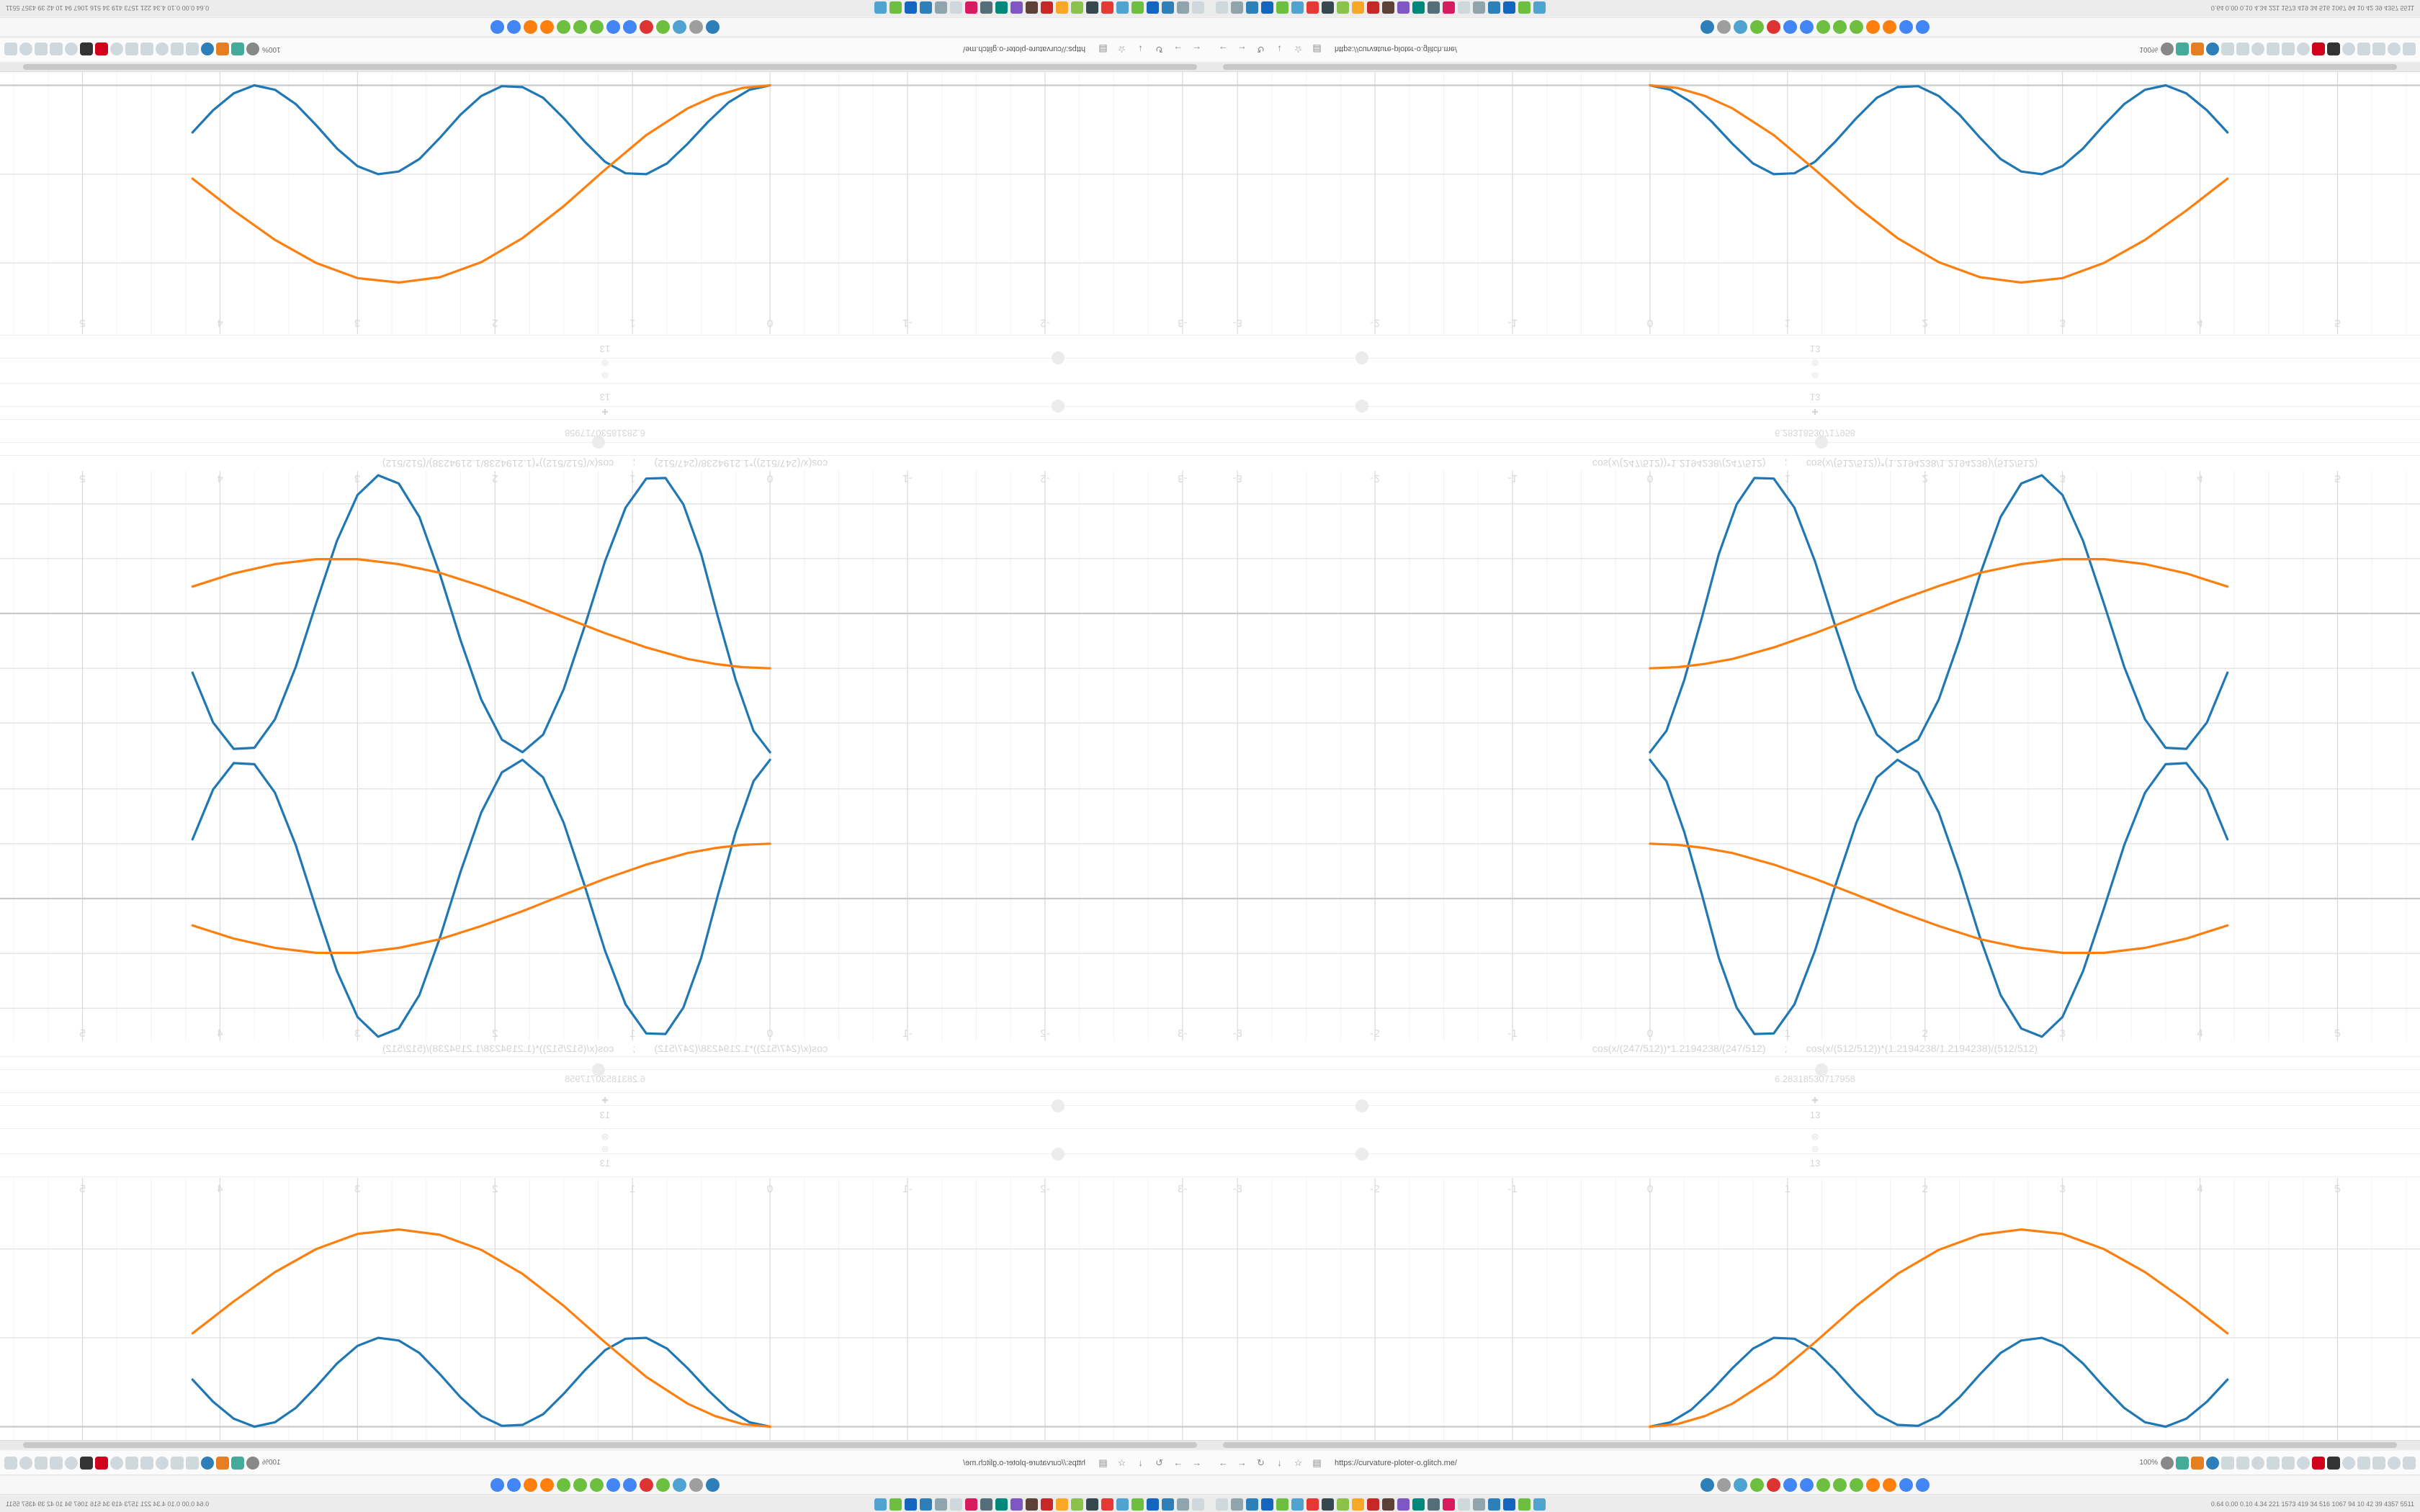 This screenshot has width=2420, height=1512. What do you see at coordinates (207, 49) in the screenshot?
I see `sync-icon` at bounding box center [207, 49].